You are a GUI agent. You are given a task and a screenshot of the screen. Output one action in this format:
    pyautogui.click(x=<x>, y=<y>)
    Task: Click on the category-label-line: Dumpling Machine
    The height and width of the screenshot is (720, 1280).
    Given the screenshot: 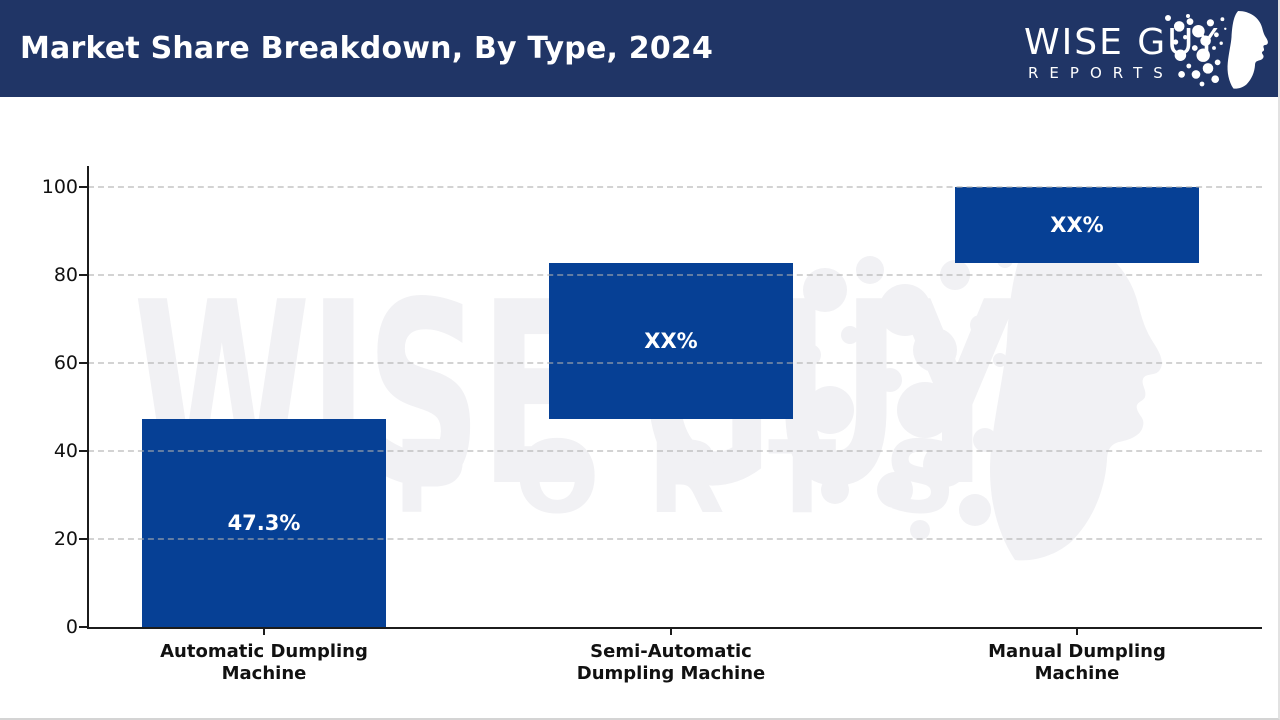 What is the action you would take?
    pyautogui.click(x=671, y=673)
    